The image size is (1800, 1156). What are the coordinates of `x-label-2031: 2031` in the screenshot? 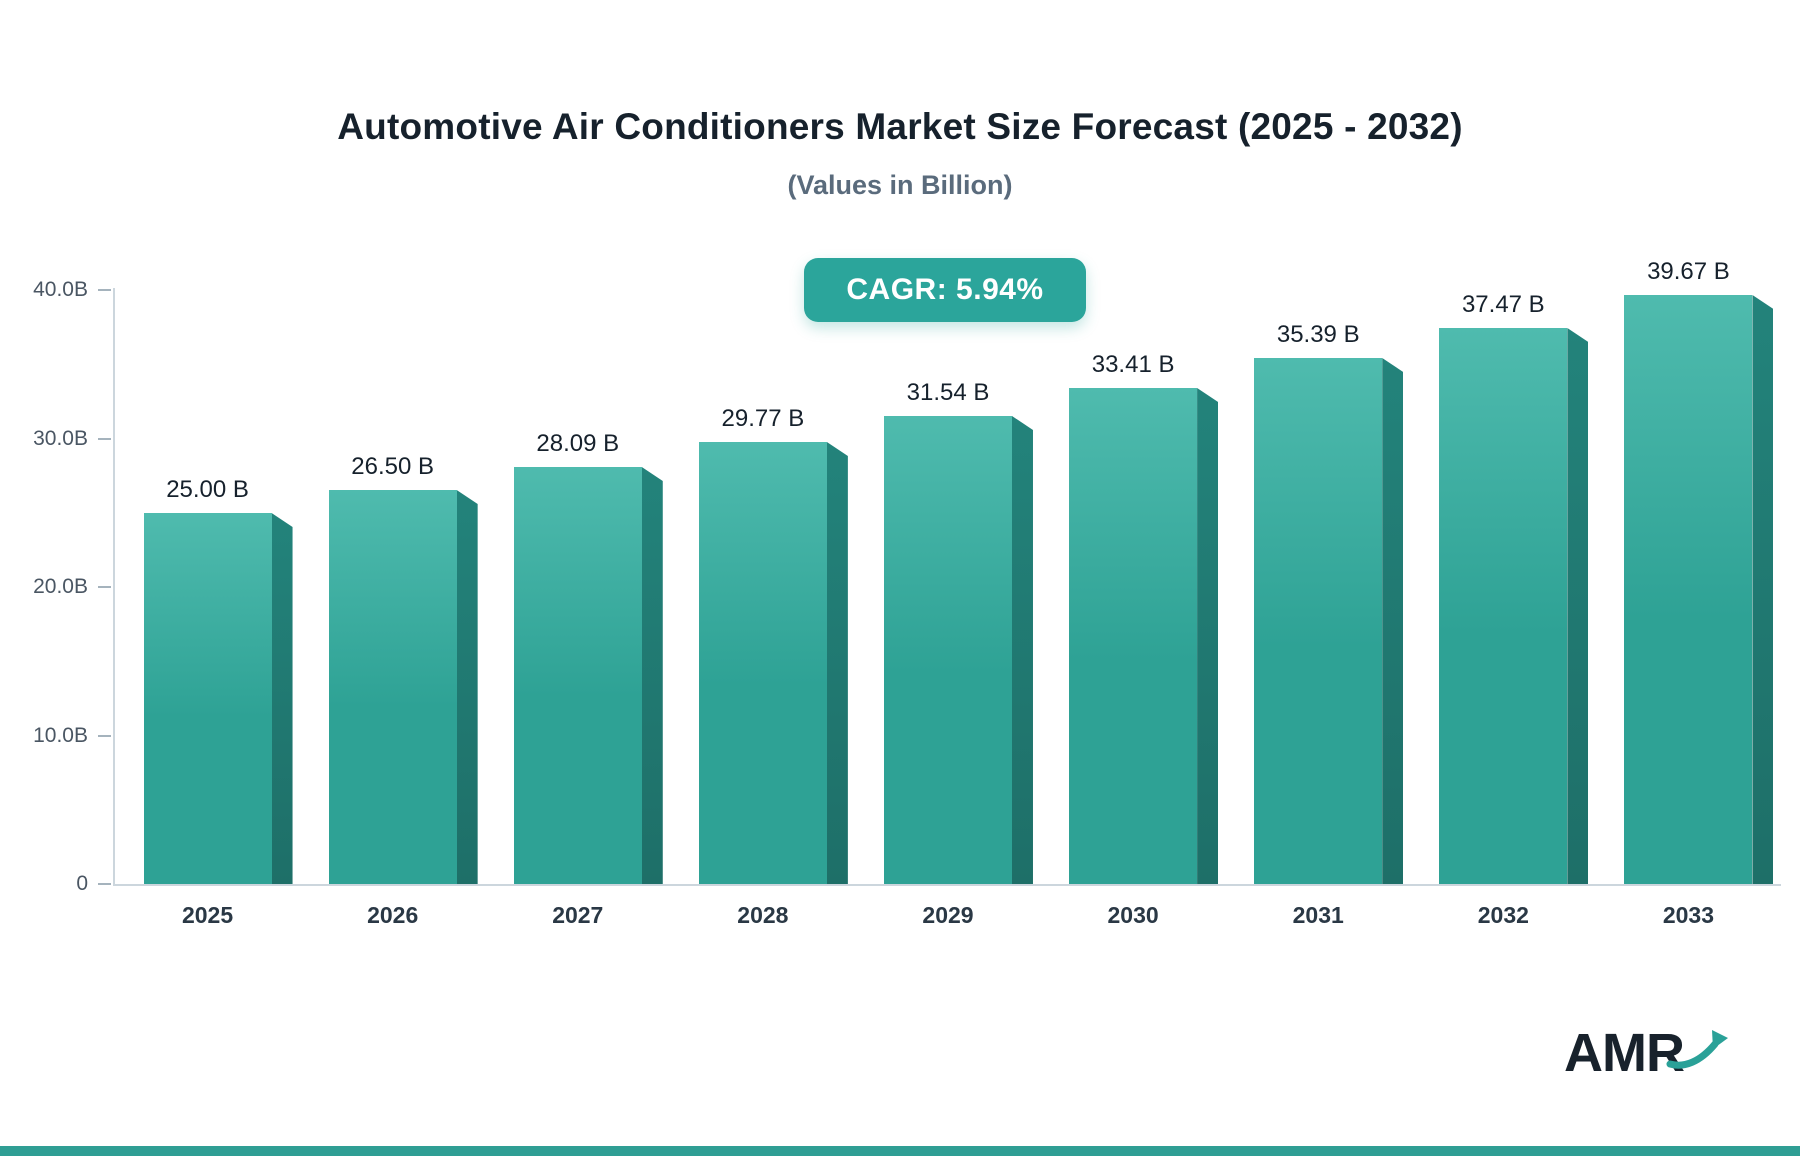 It's located at (1318, 915).